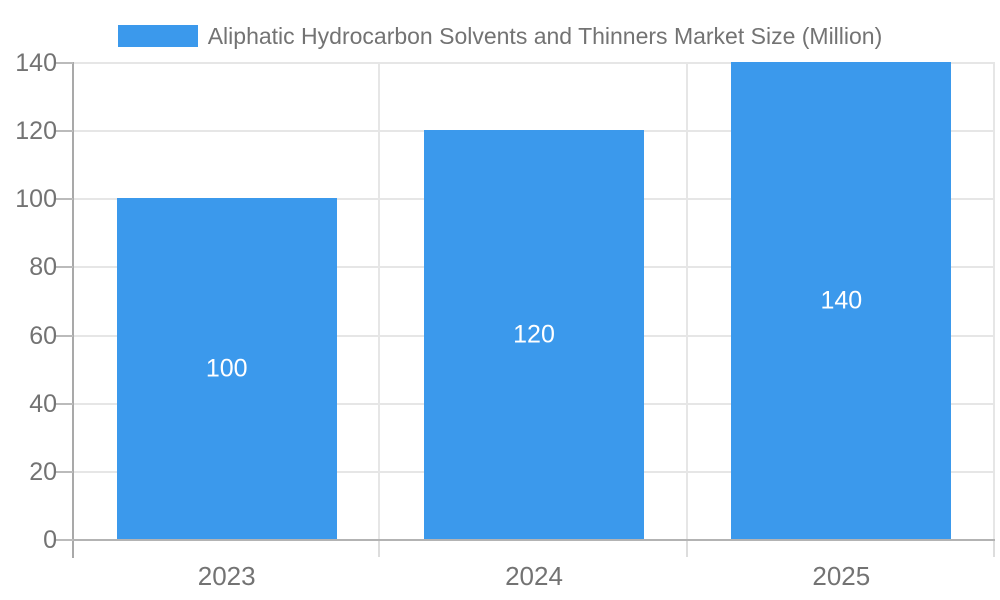 The width and height of the screenshot is (1000, 600). Describe the element at coordinates (841, 576) in the screenshot. I see `x-axis-tick-label: 2025` at that location.